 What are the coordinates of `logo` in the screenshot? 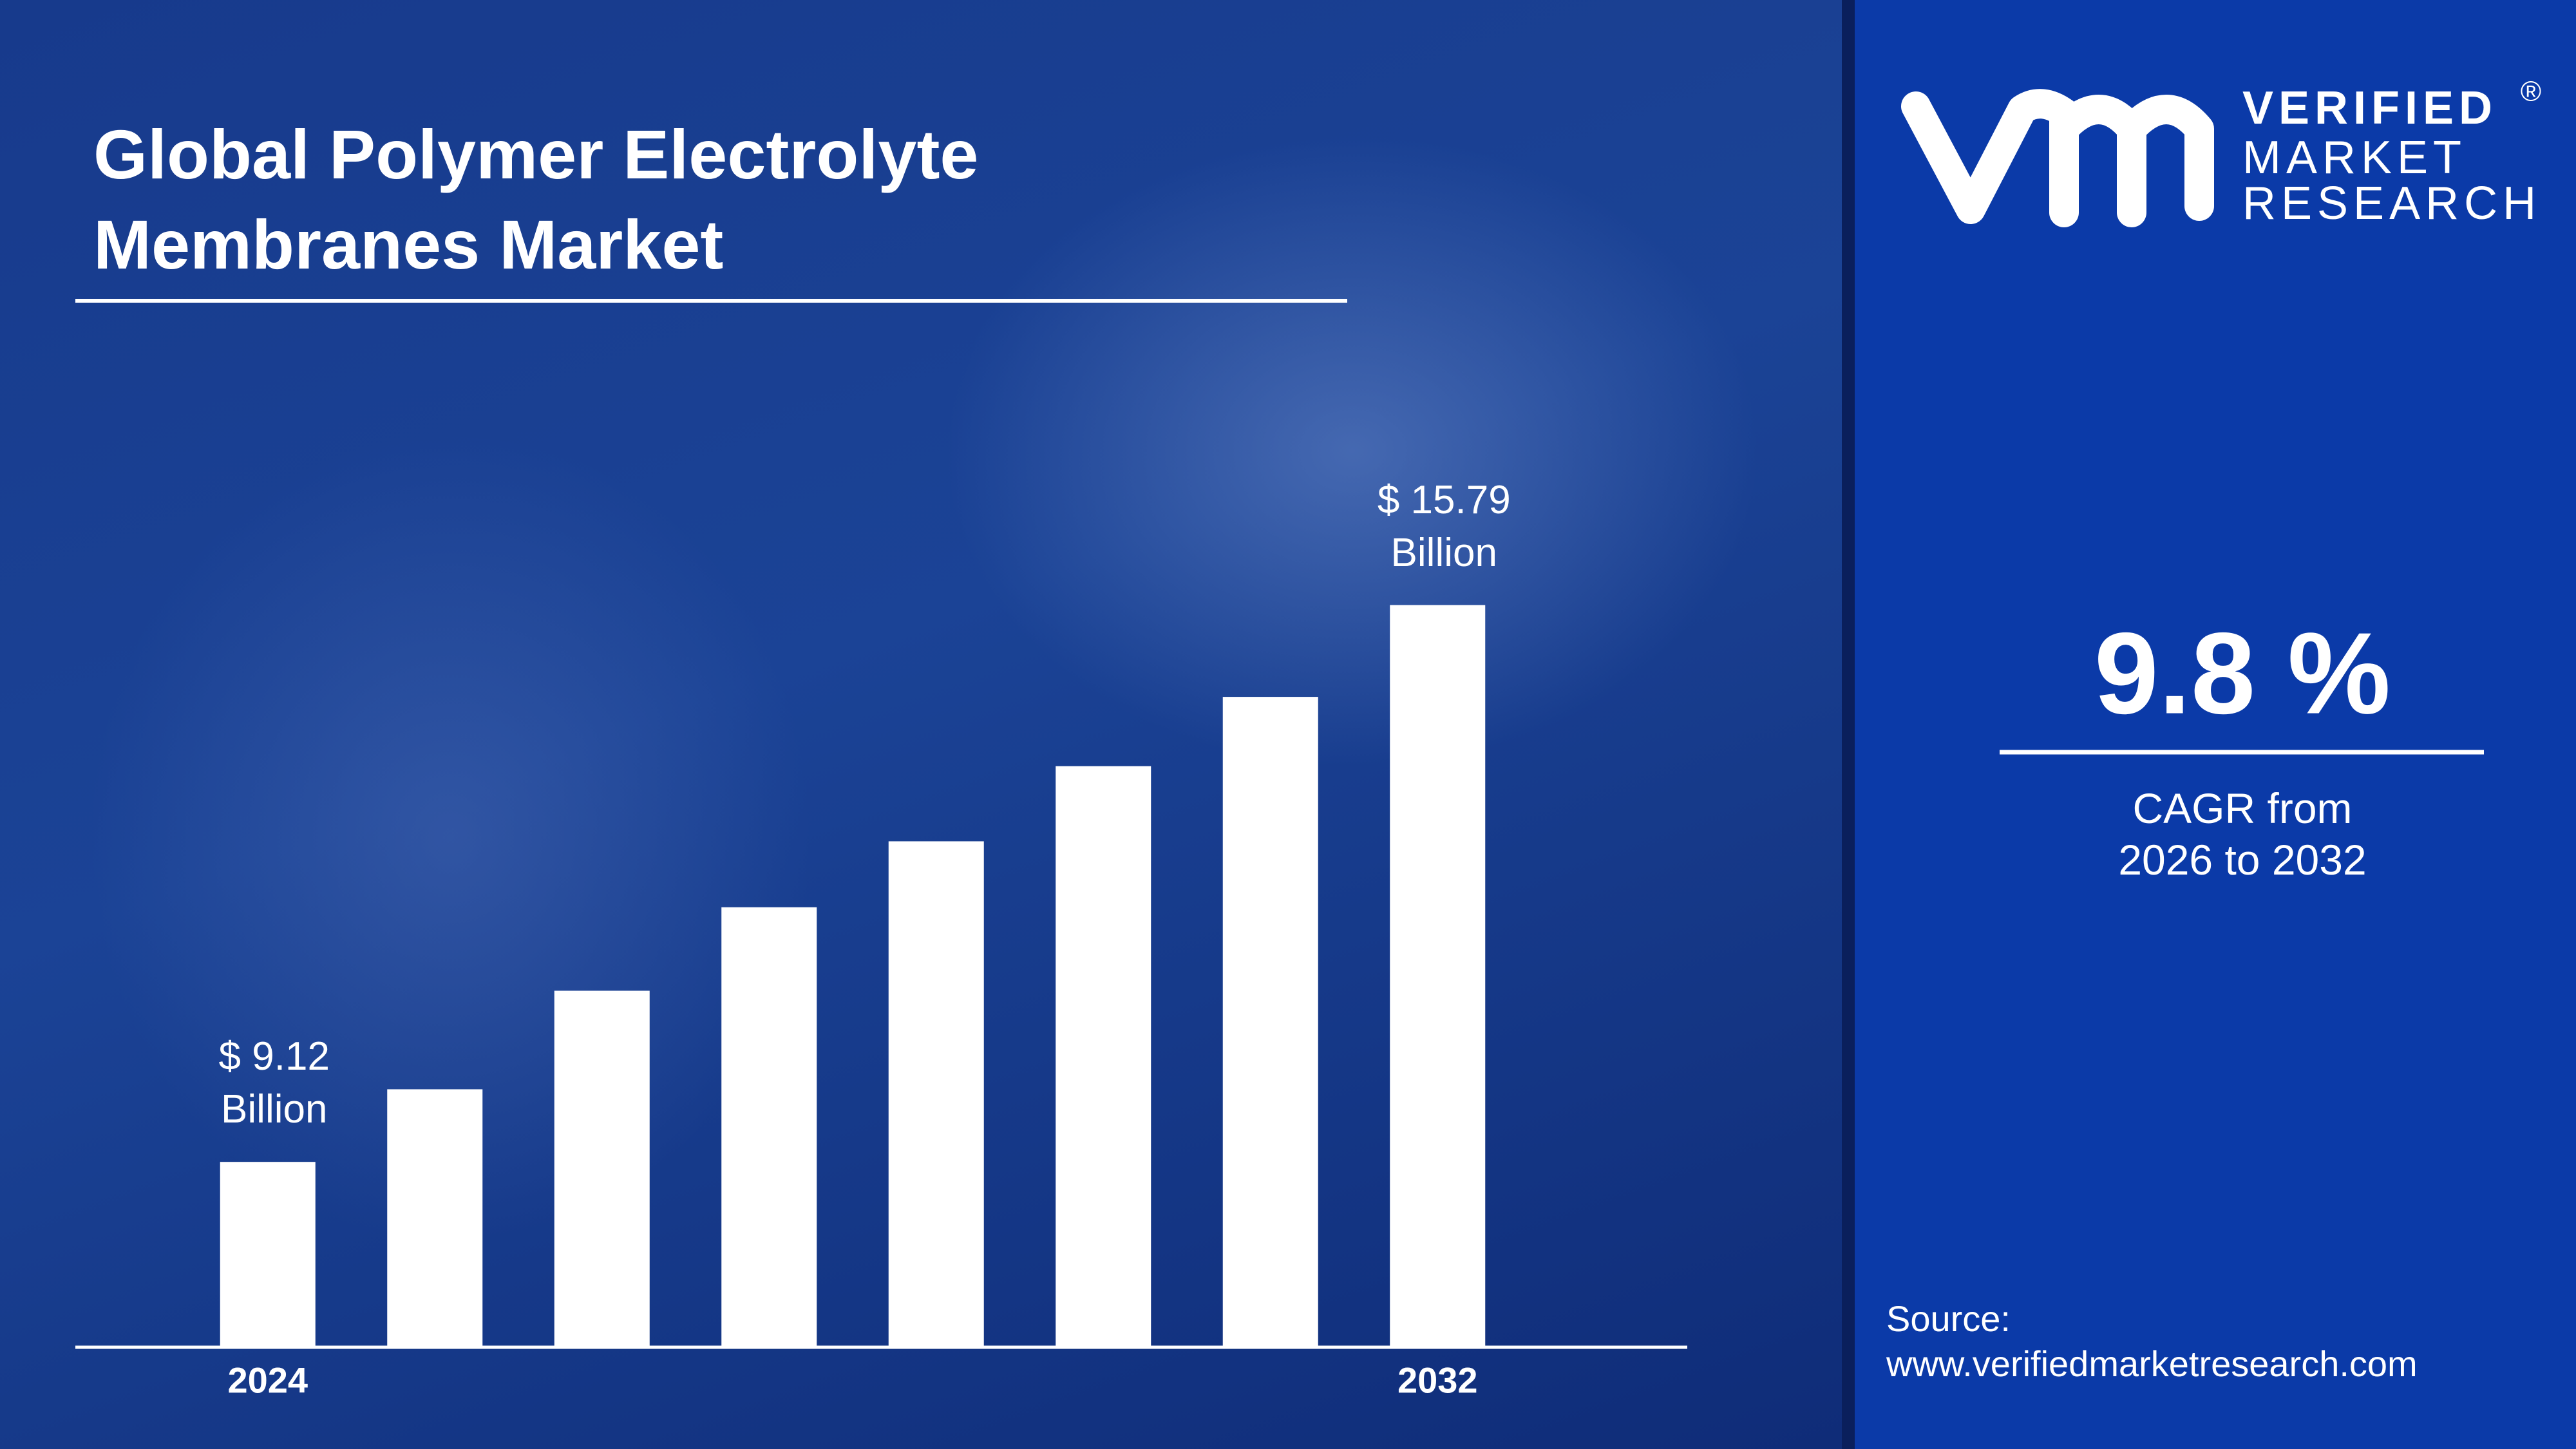 It's located at (2057, 158).